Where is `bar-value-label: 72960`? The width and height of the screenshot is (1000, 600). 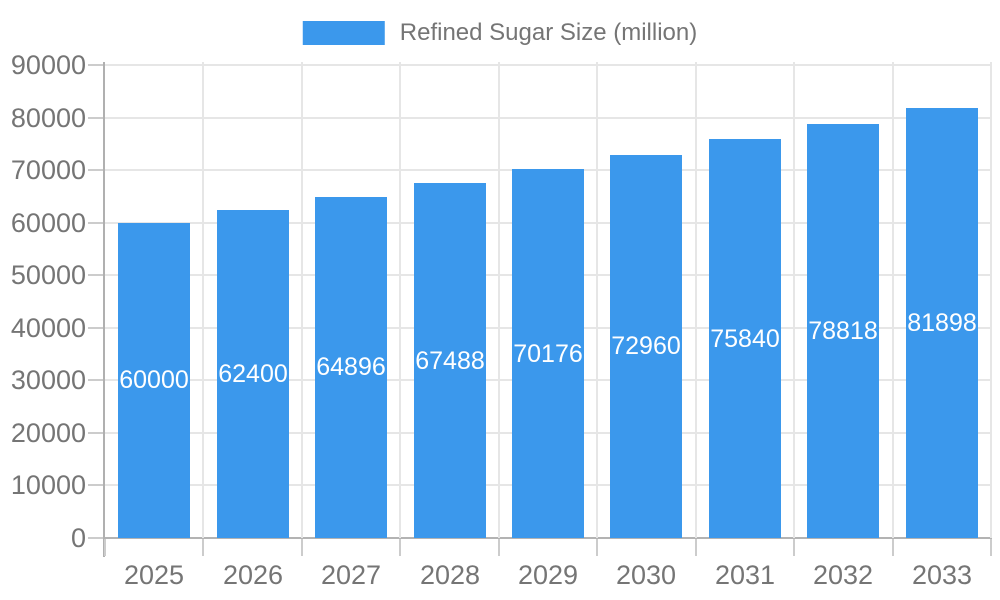 bar-value-label: 72960 is located at coordinates (646, 346).